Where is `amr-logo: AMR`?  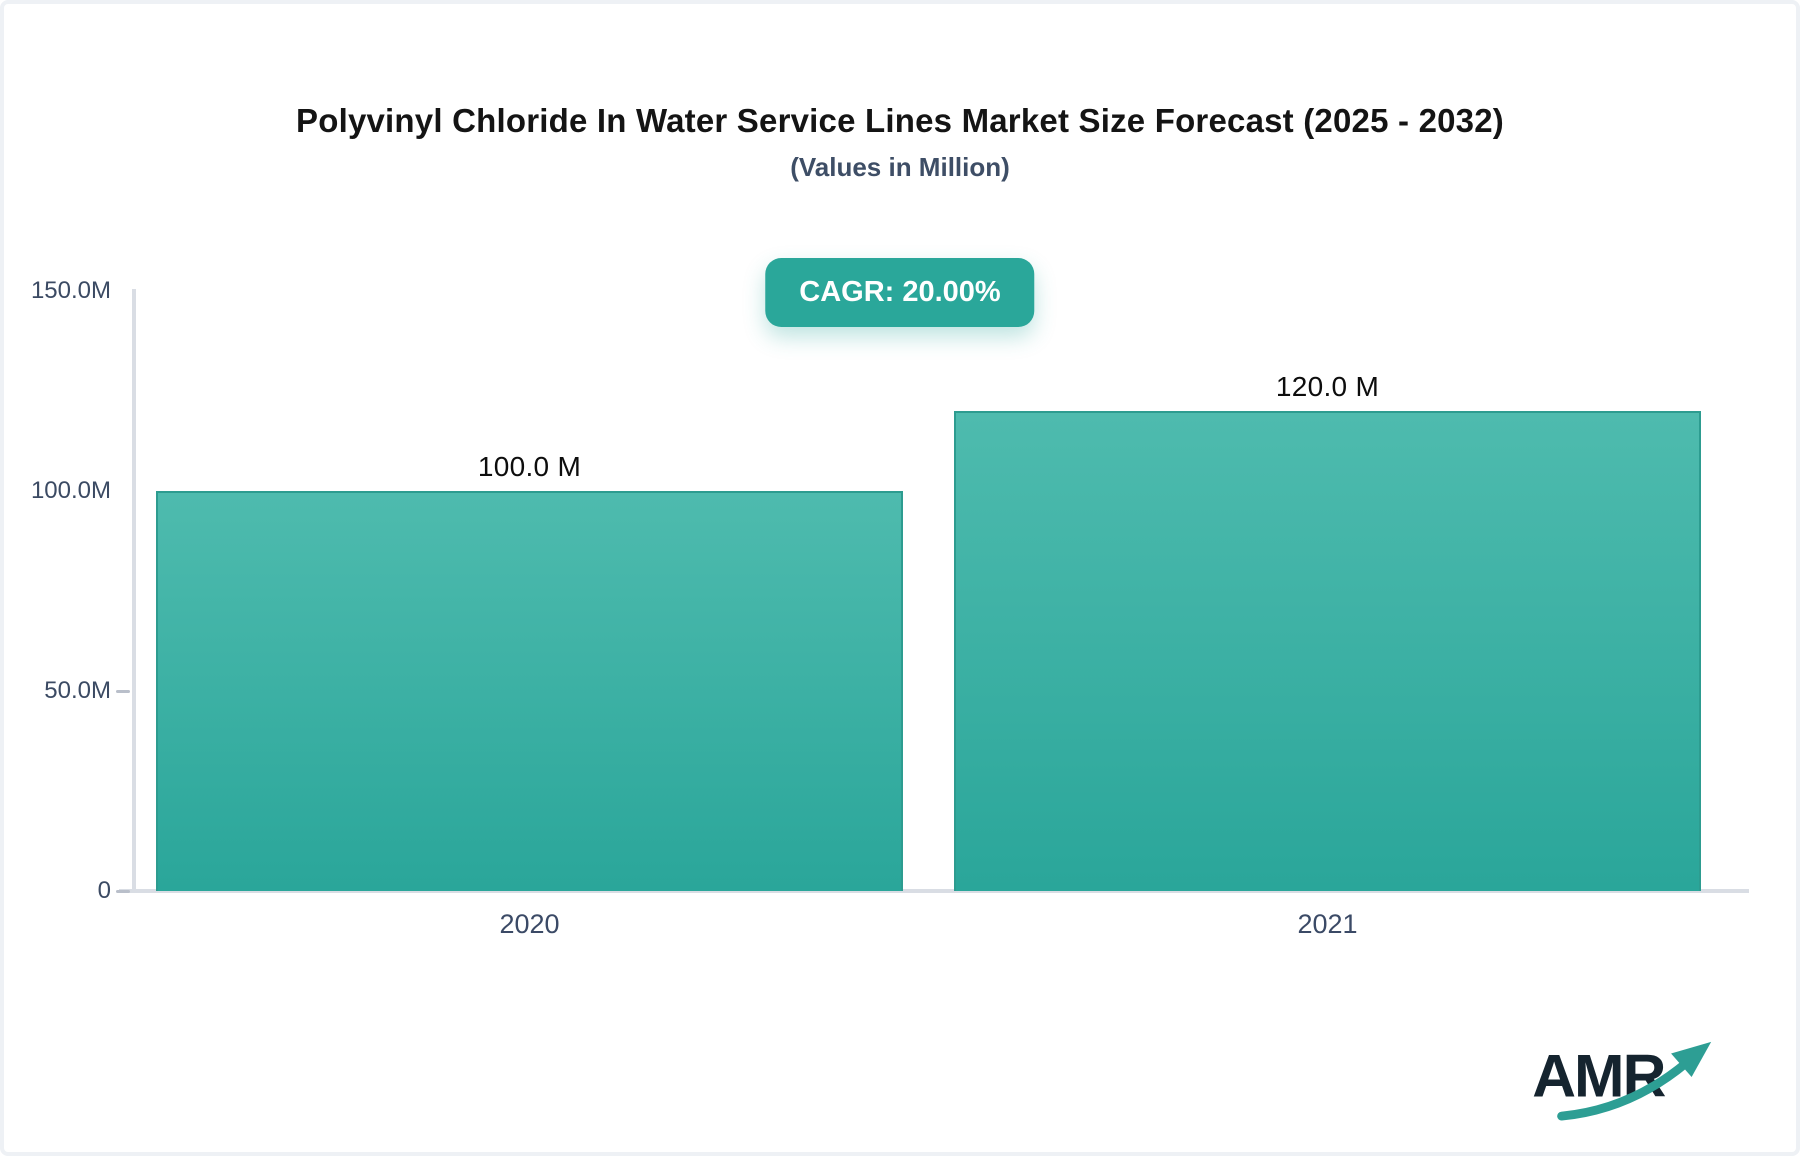
amr-logo: AMR is located at coordinates (1622, 1081).